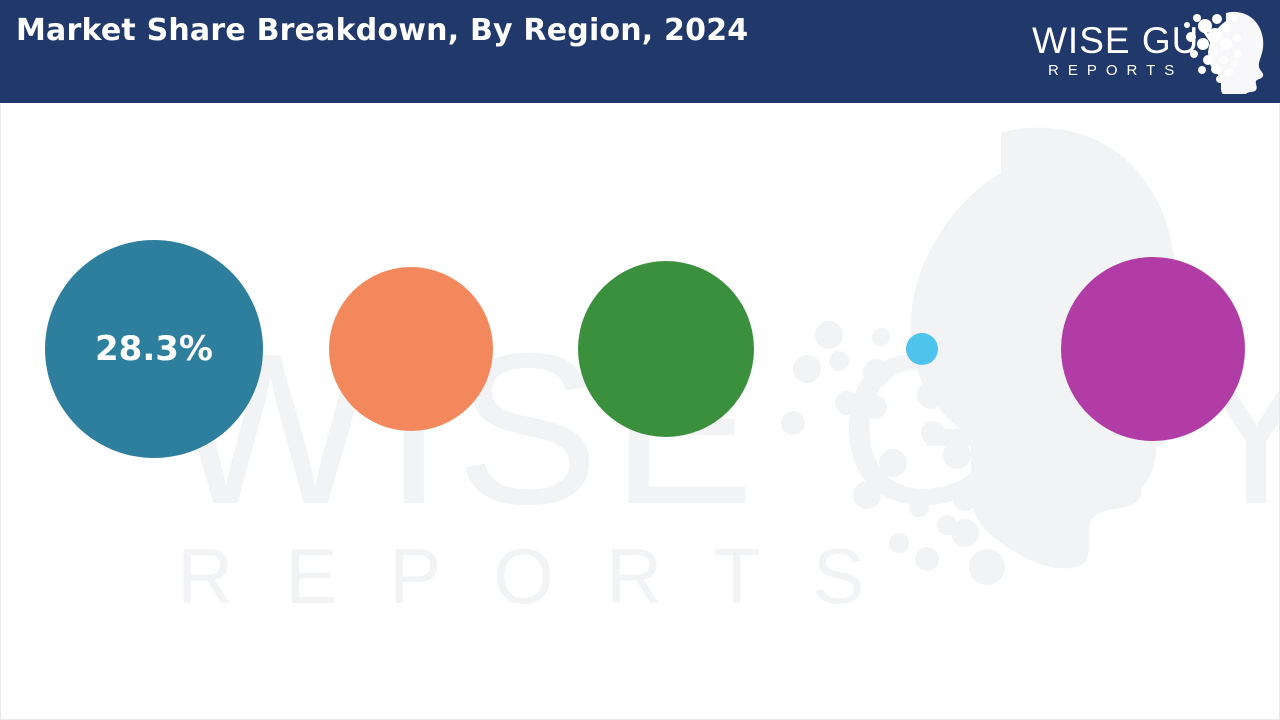  Describe the element at coordinates (1147, 52) in the screenshot. I see `brand-logo: WISE GUY REPORTS` at that location.